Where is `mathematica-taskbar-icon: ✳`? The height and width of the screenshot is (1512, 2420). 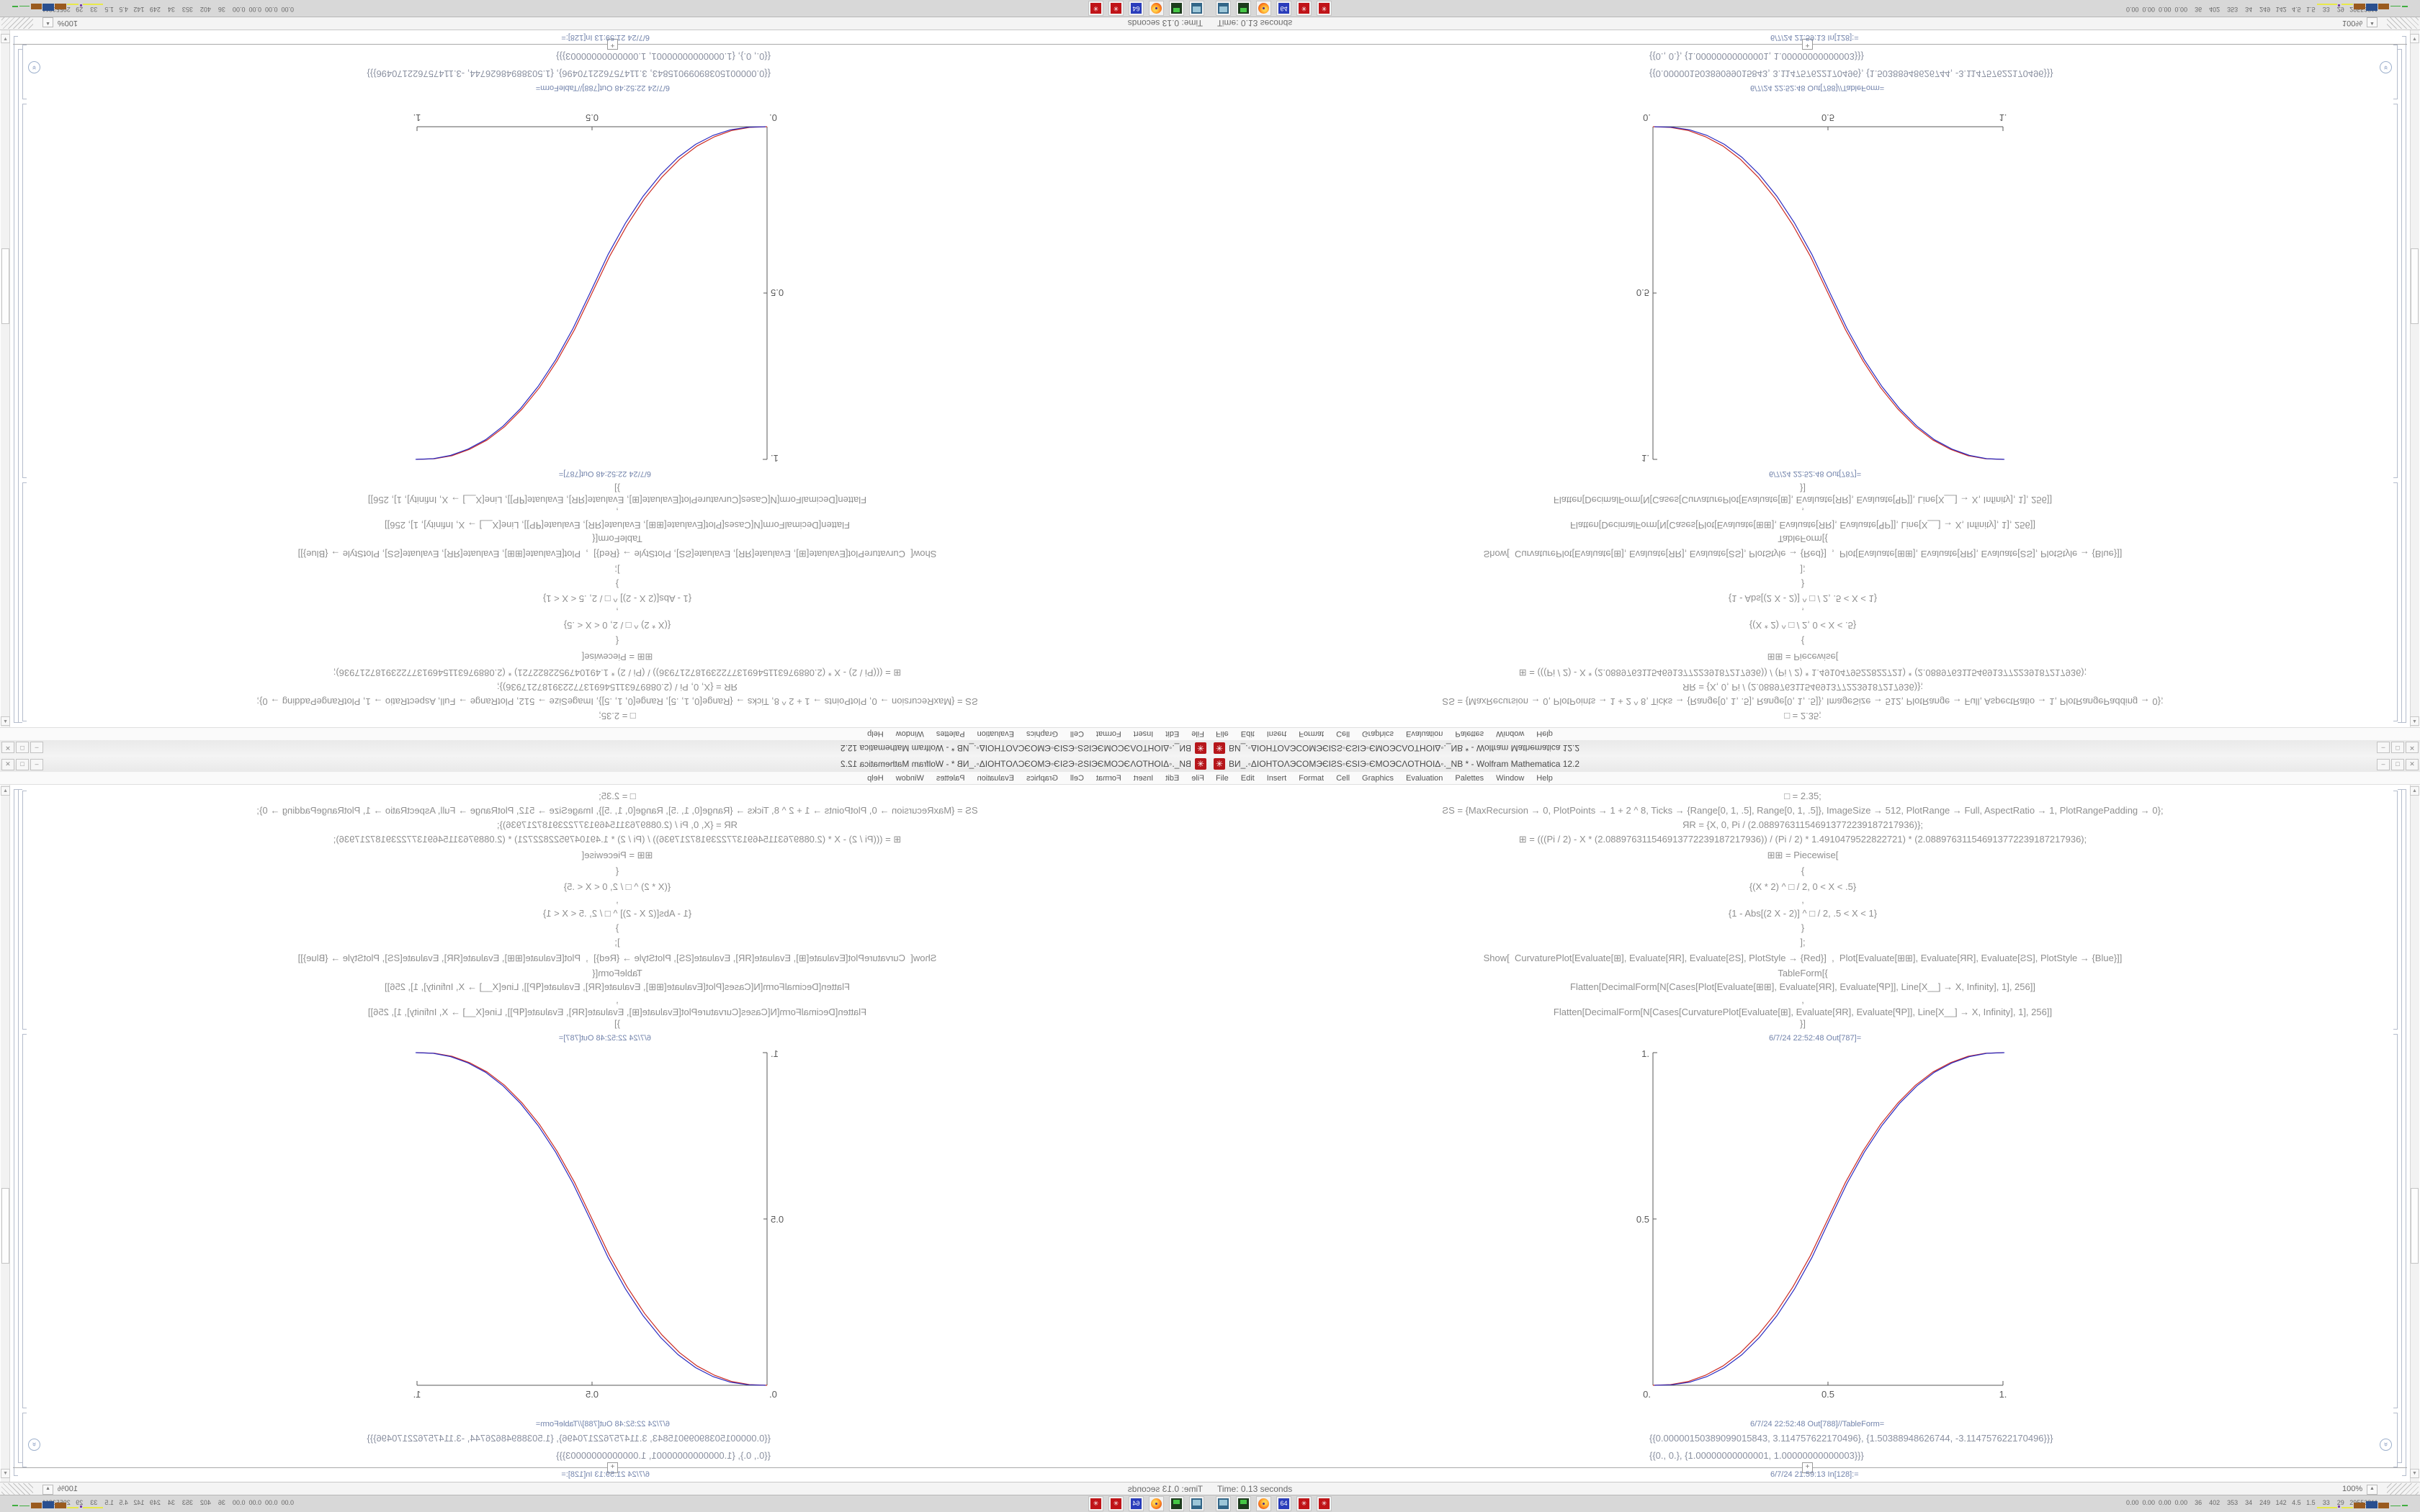
mathematica-taskbar-icon: ✳ is located at coordinates (1304, 8).